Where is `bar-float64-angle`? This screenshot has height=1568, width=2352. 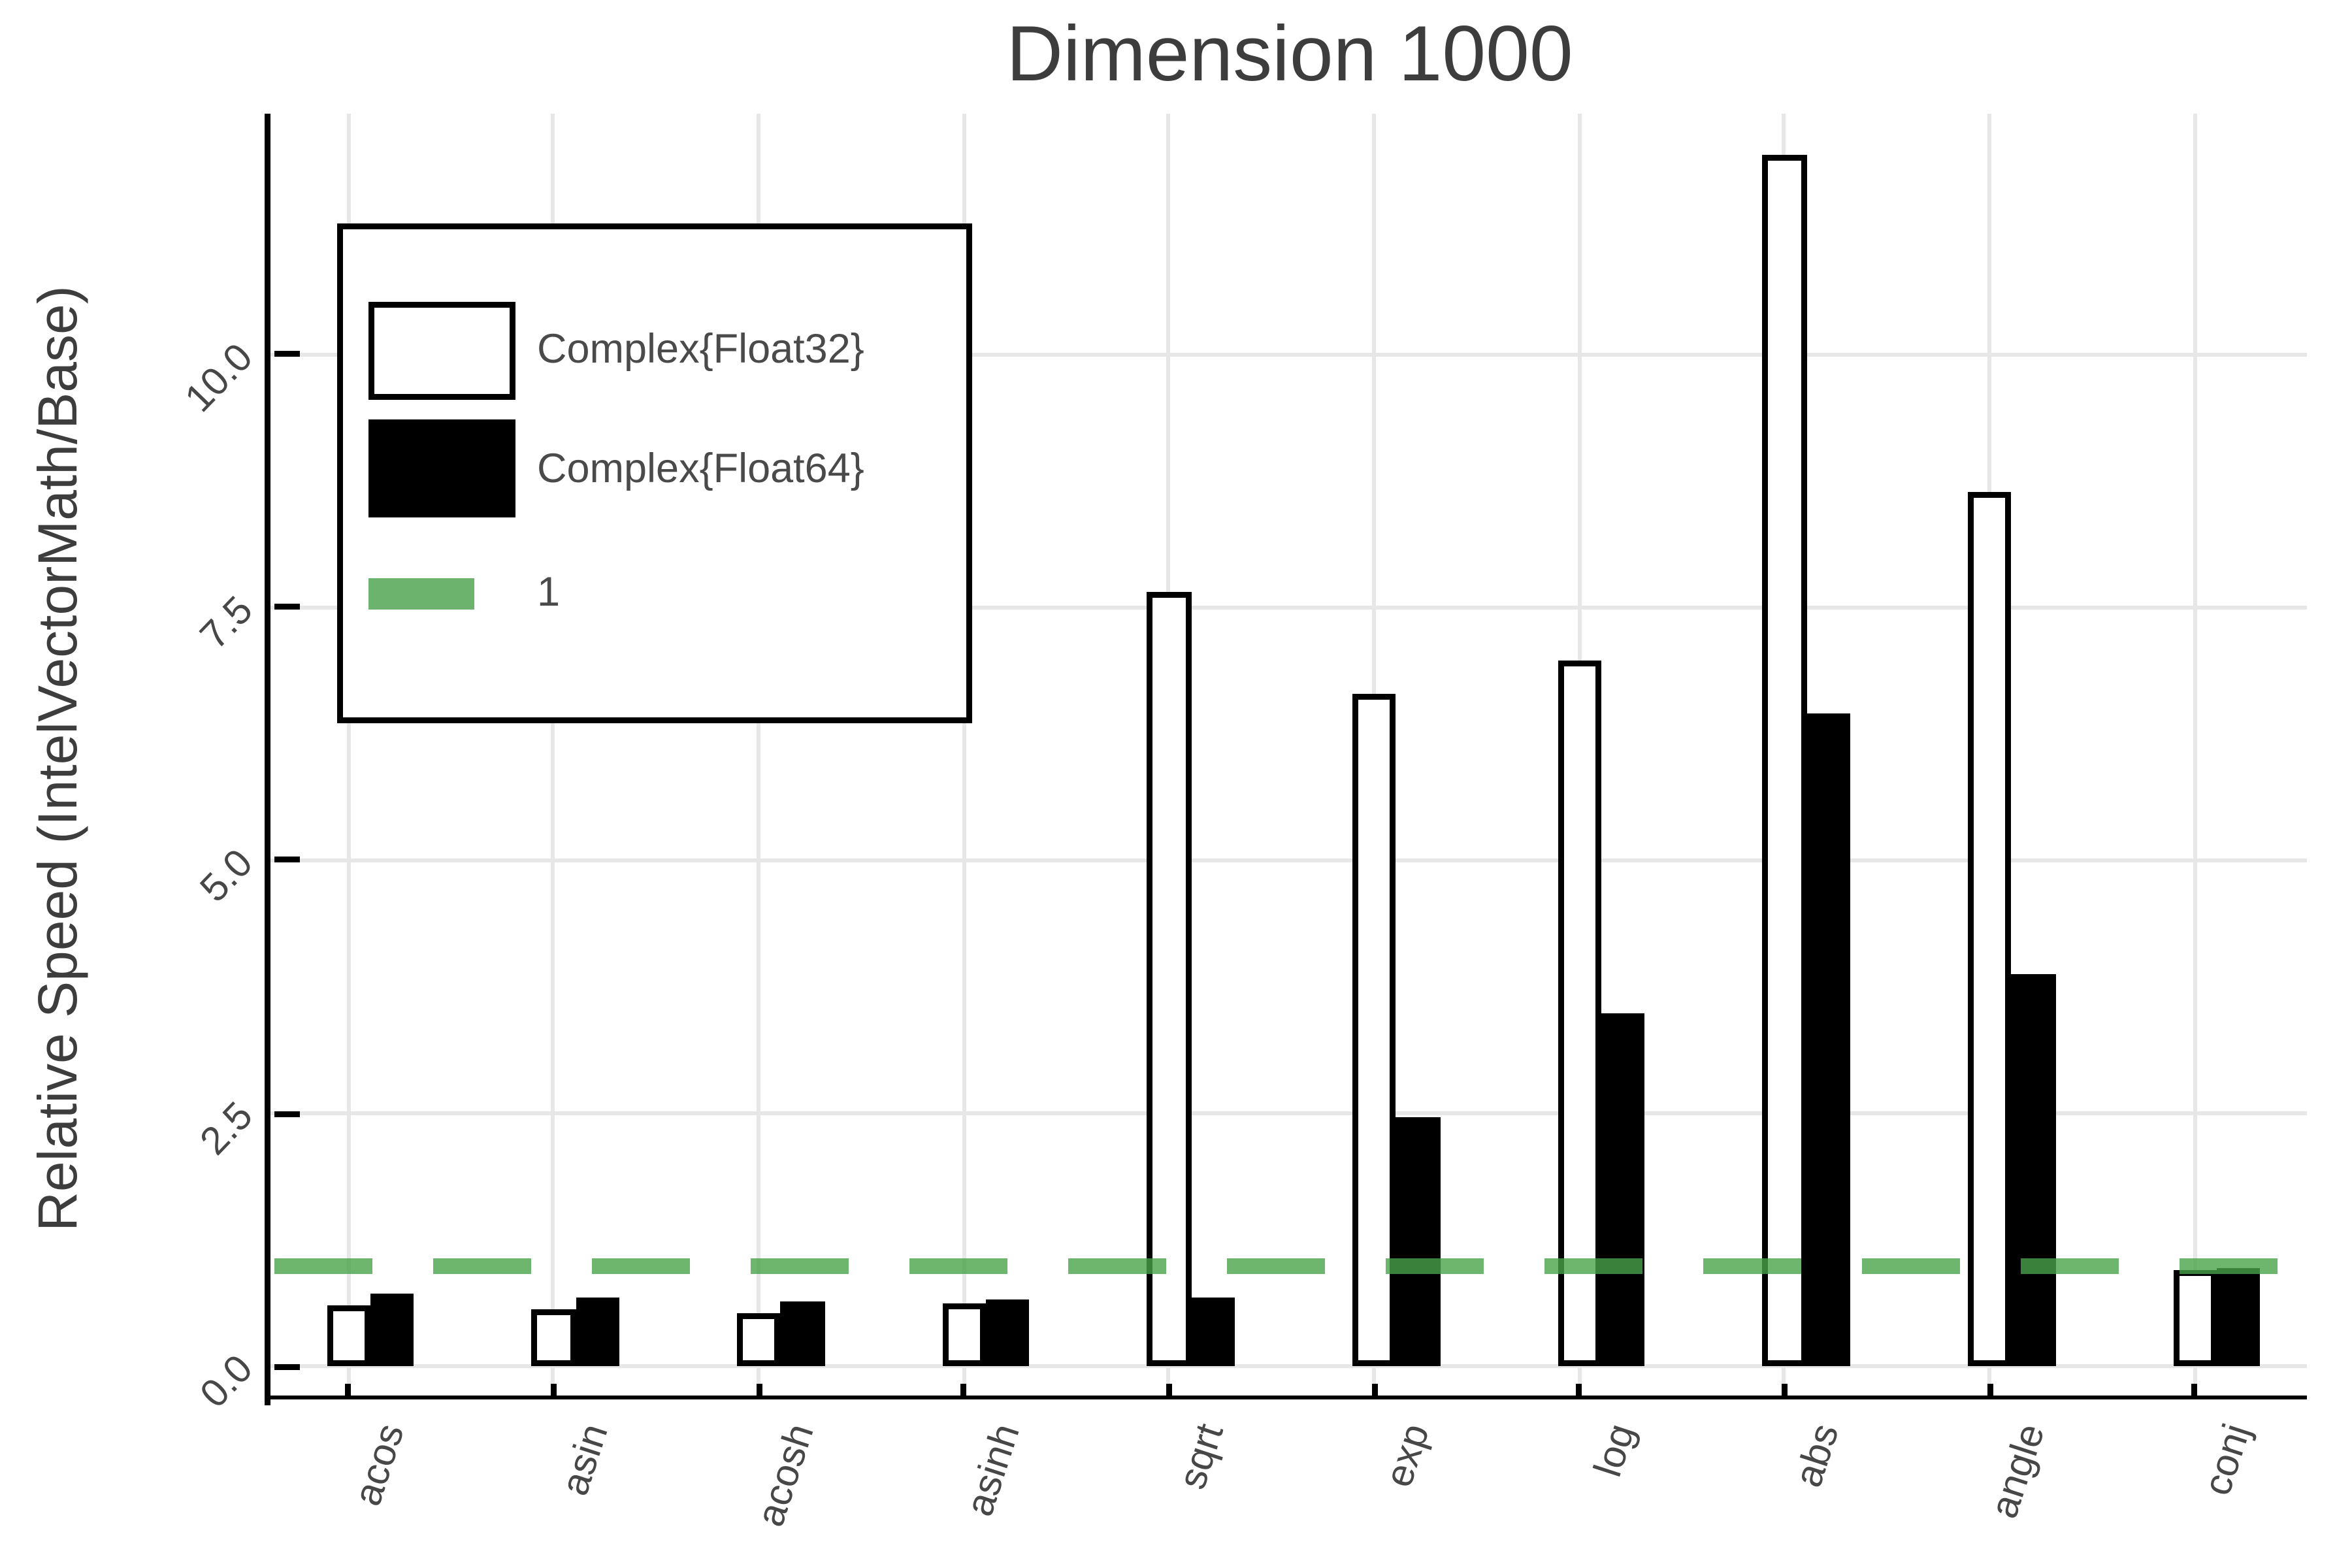 bar-float64-angle is located at coordinates (2033, 1170).